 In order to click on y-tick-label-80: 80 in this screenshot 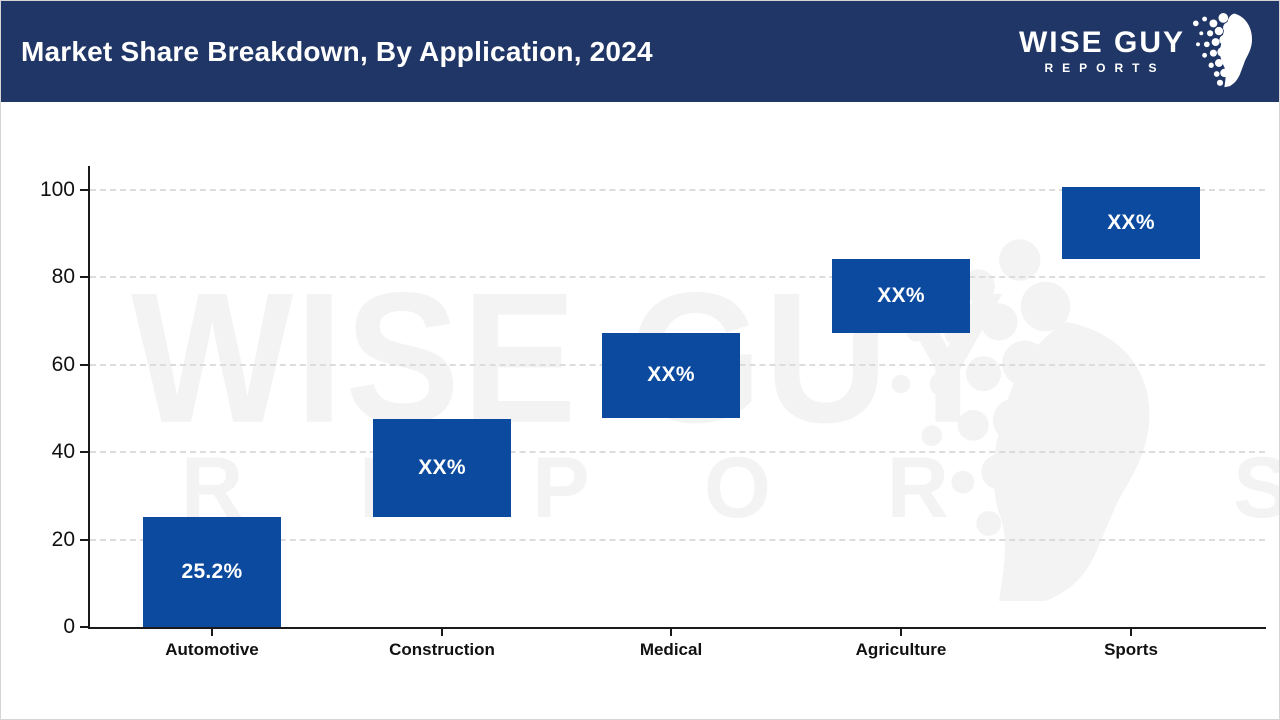, I will do `click(63, 277)`.